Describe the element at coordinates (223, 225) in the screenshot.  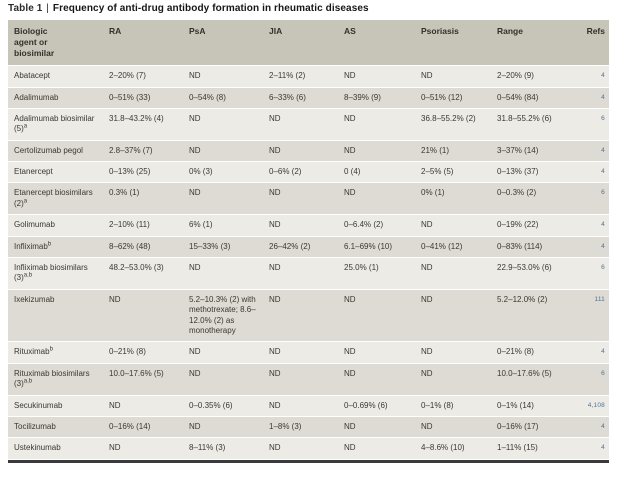
I see `cell-psa: 6% (1)` at that location.